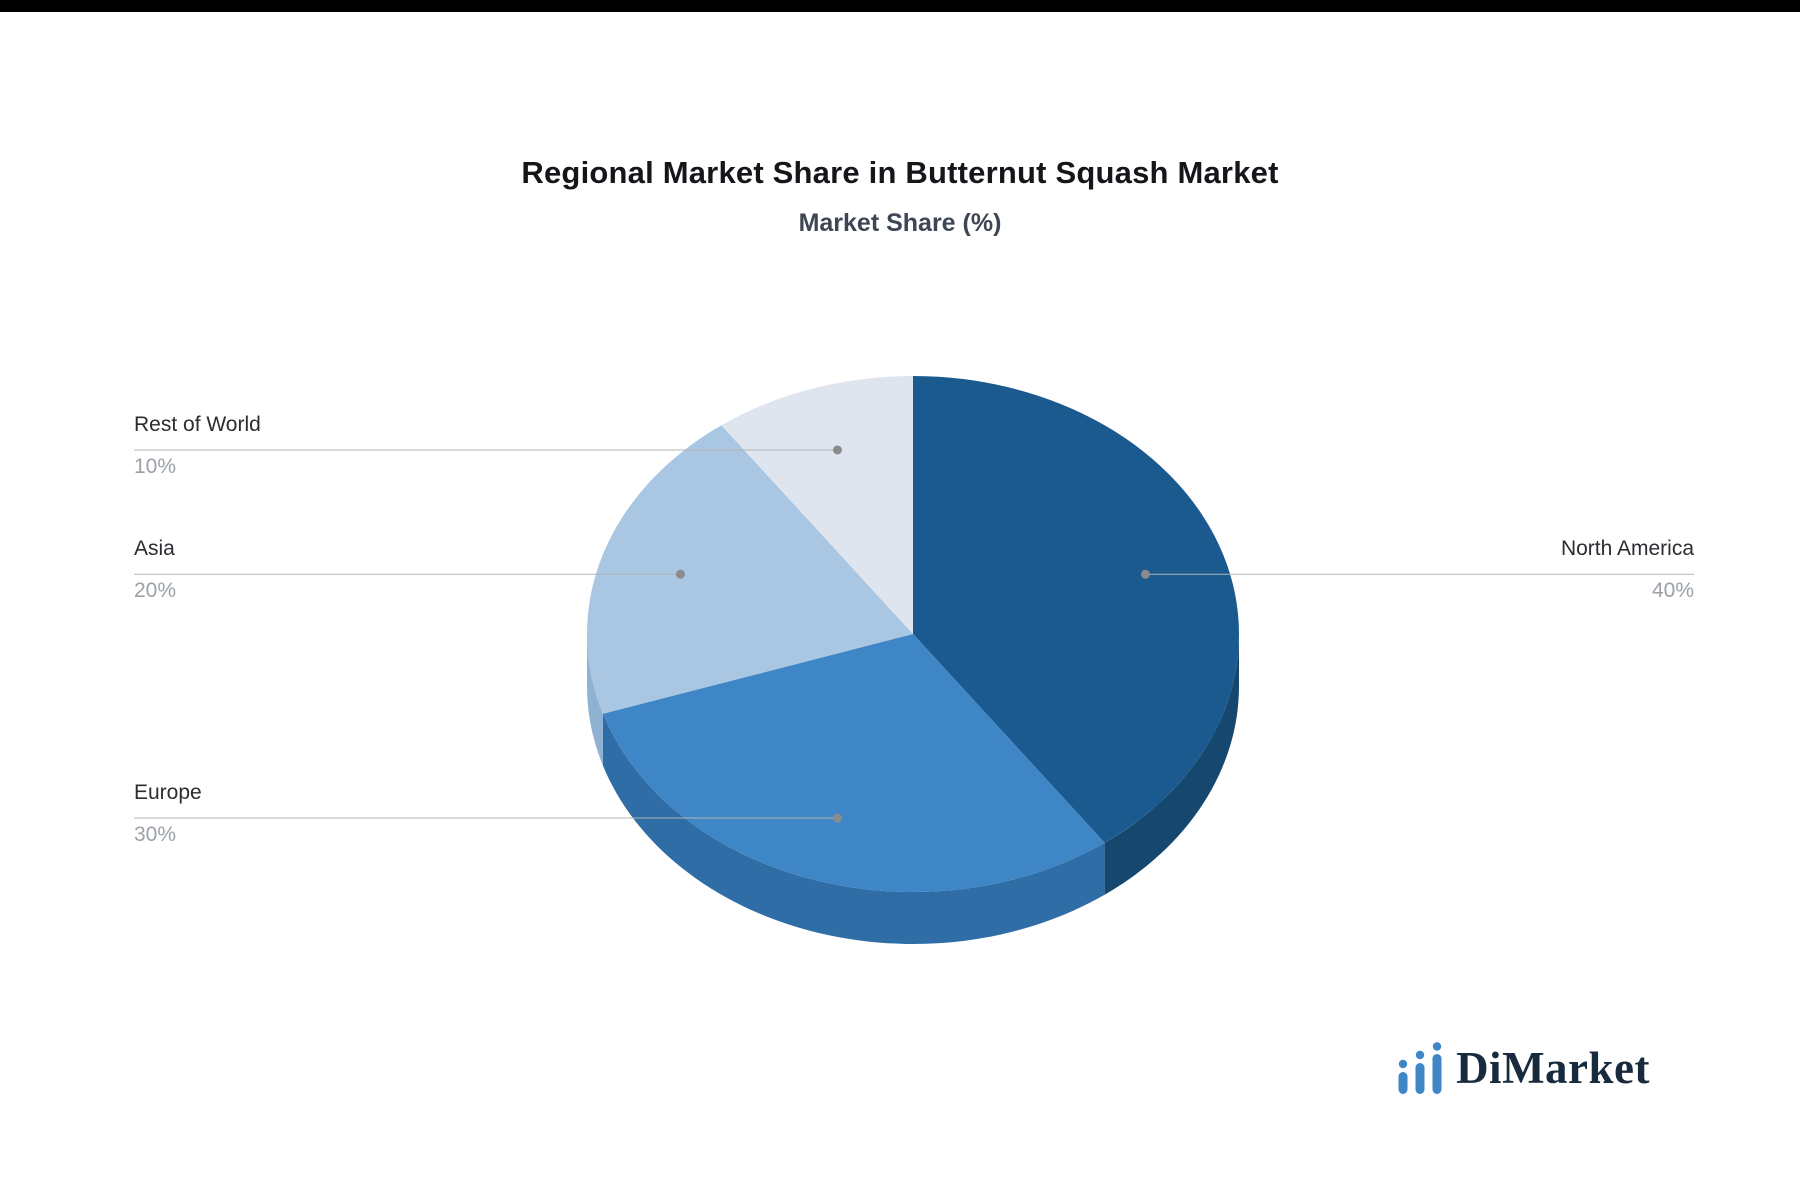 The image size is (1800, 1196). Describe the element at coordinates (1627, 549) in the screenshot. I see `callout-label-north-america: North America` at that location.